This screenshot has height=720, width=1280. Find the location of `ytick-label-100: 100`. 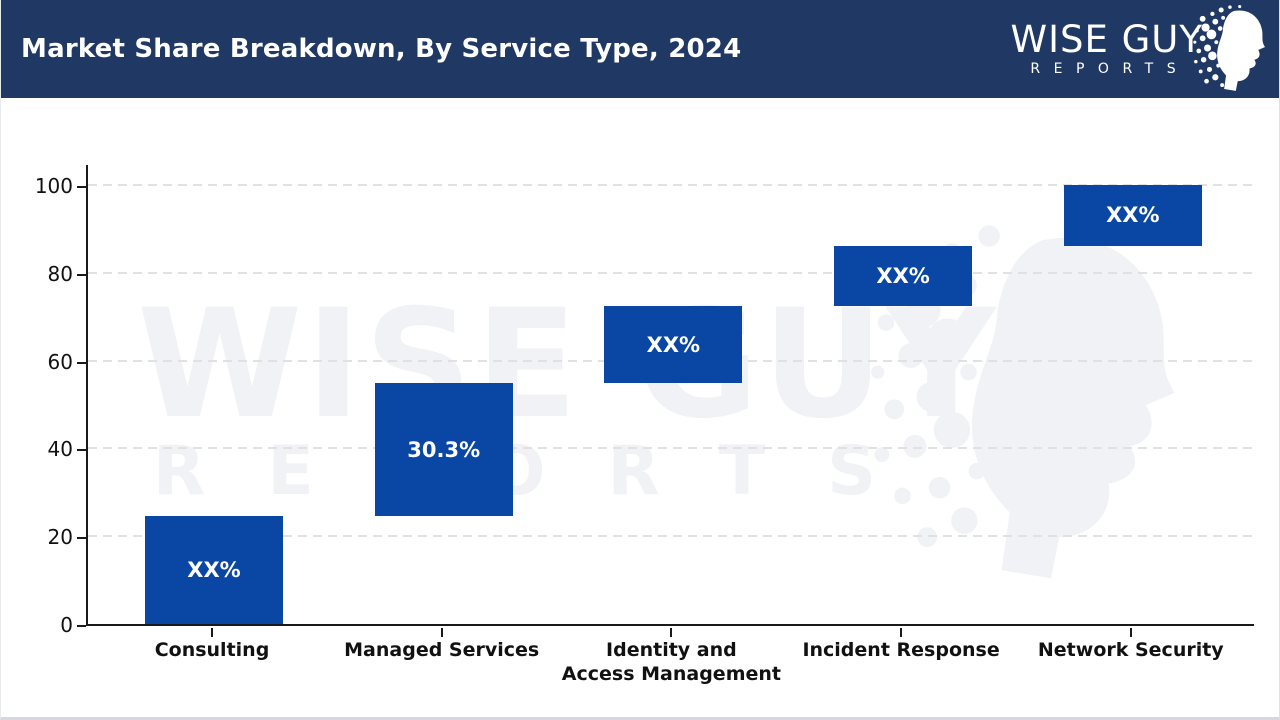

ytick-label-100: 100 is located at coordinates (53, 186).